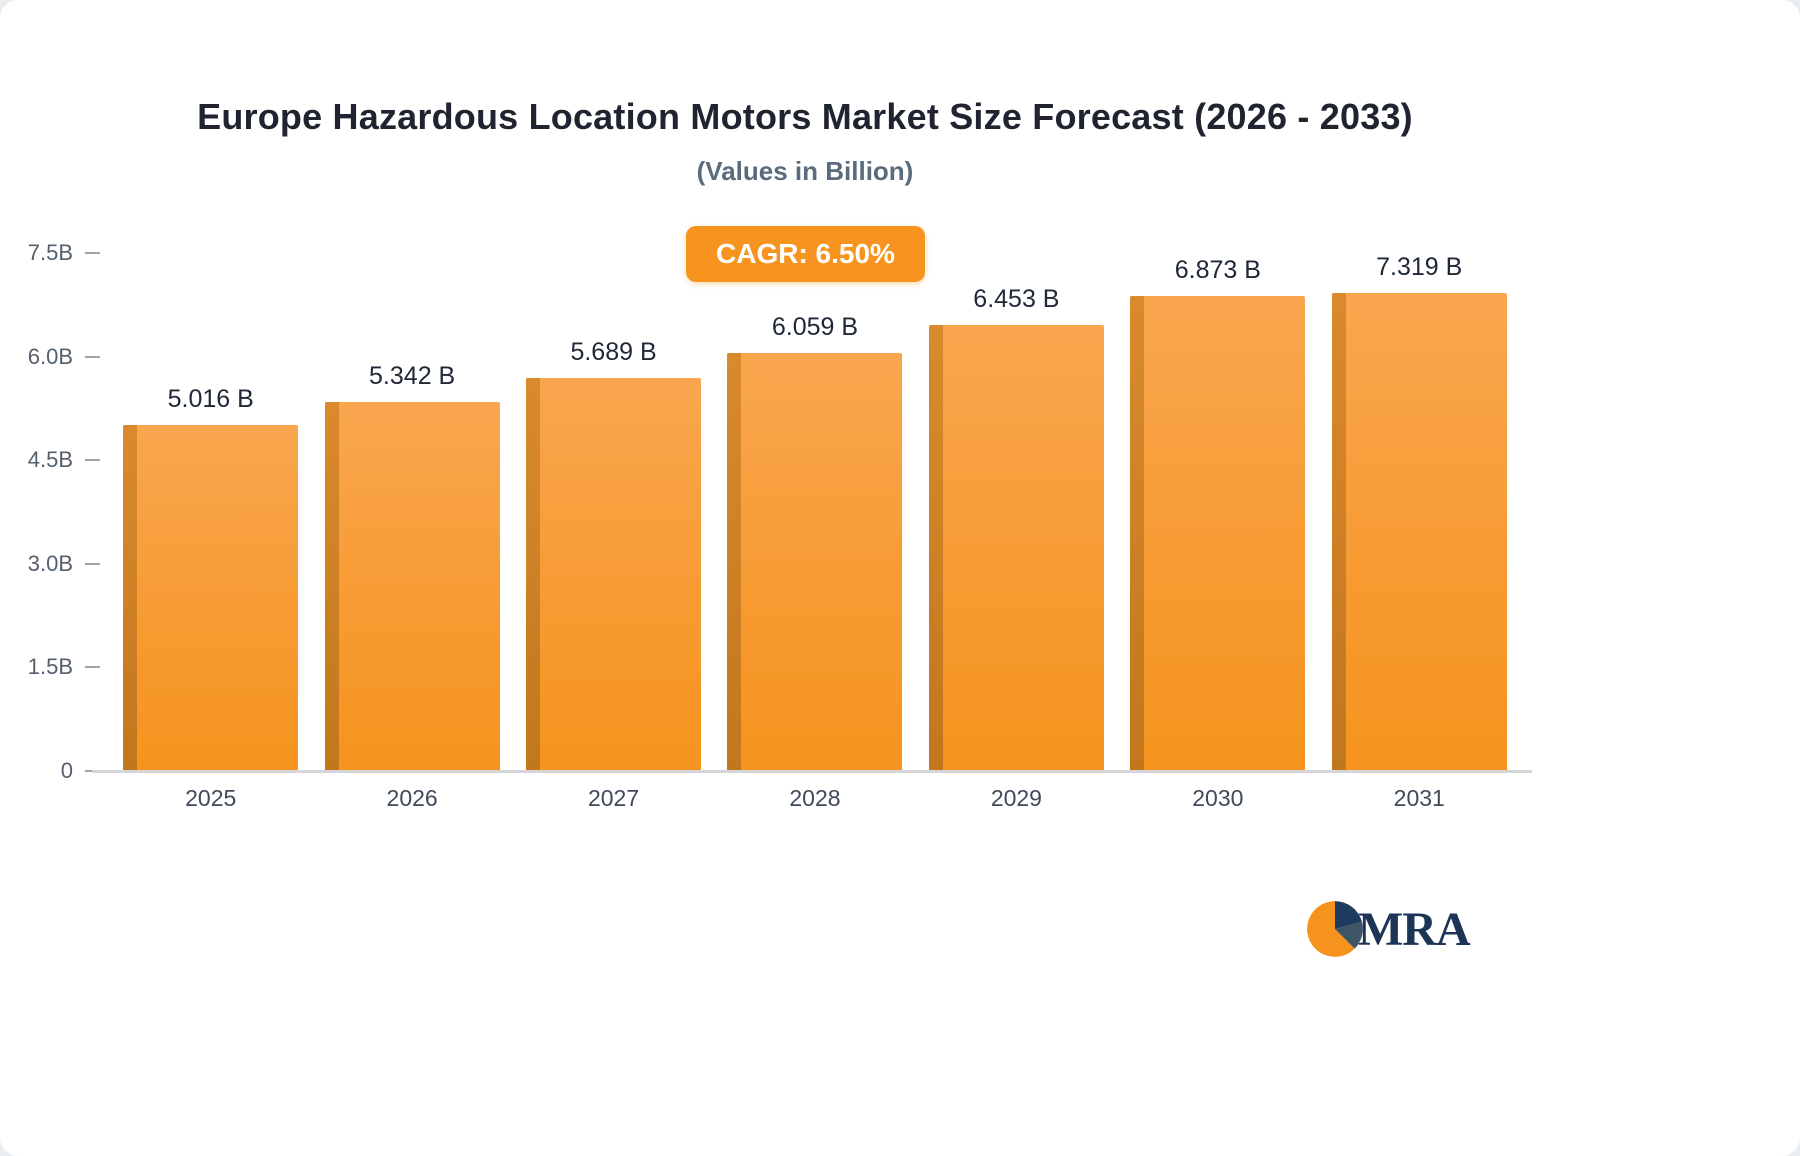 This screenshot has width=1800, height=1156. I want to click on pie-logo-icon, so click(1335, 929).